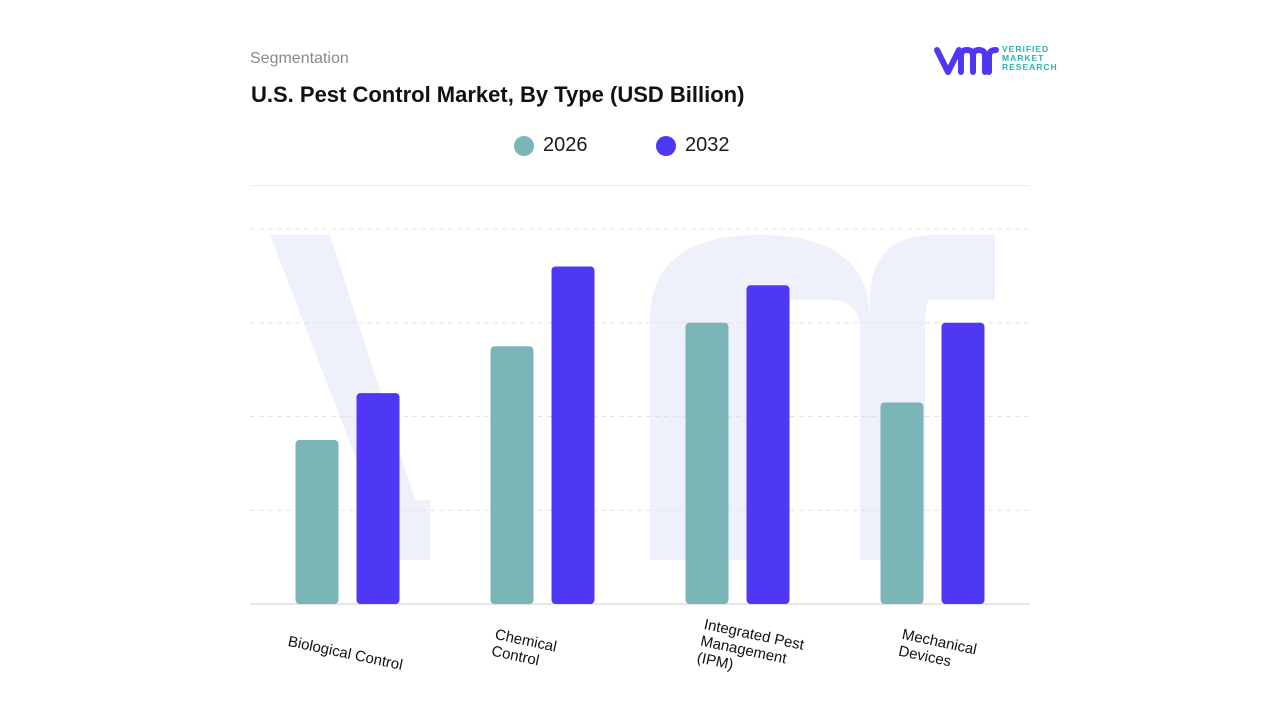 Image resolution: width=1280 pixels, height=720 pixels. I want to click on legend: 2026 2032, so click(640, 148).